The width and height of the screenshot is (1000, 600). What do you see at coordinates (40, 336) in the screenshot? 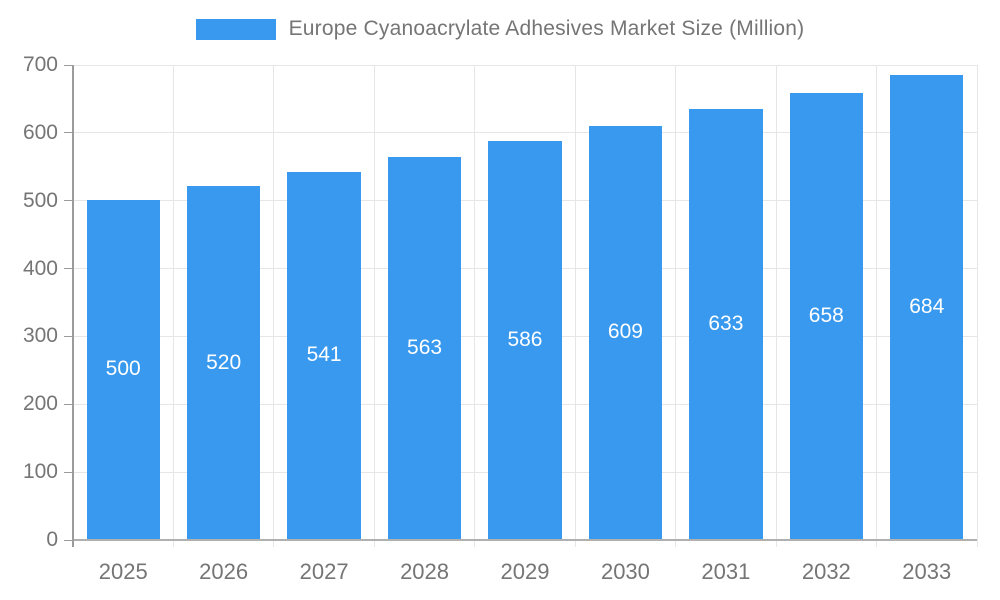
I see `y-axis-tick-label: 300` at bounding box center [40, 336].